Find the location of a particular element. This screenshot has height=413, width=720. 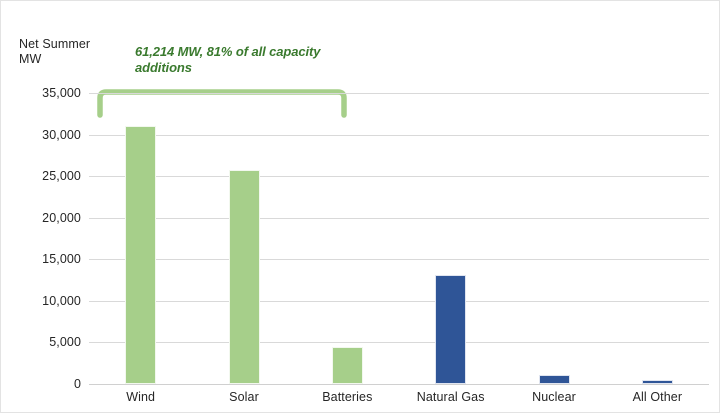

y-axis-tick-label: 15,000 is located at coordinates (61, 259).